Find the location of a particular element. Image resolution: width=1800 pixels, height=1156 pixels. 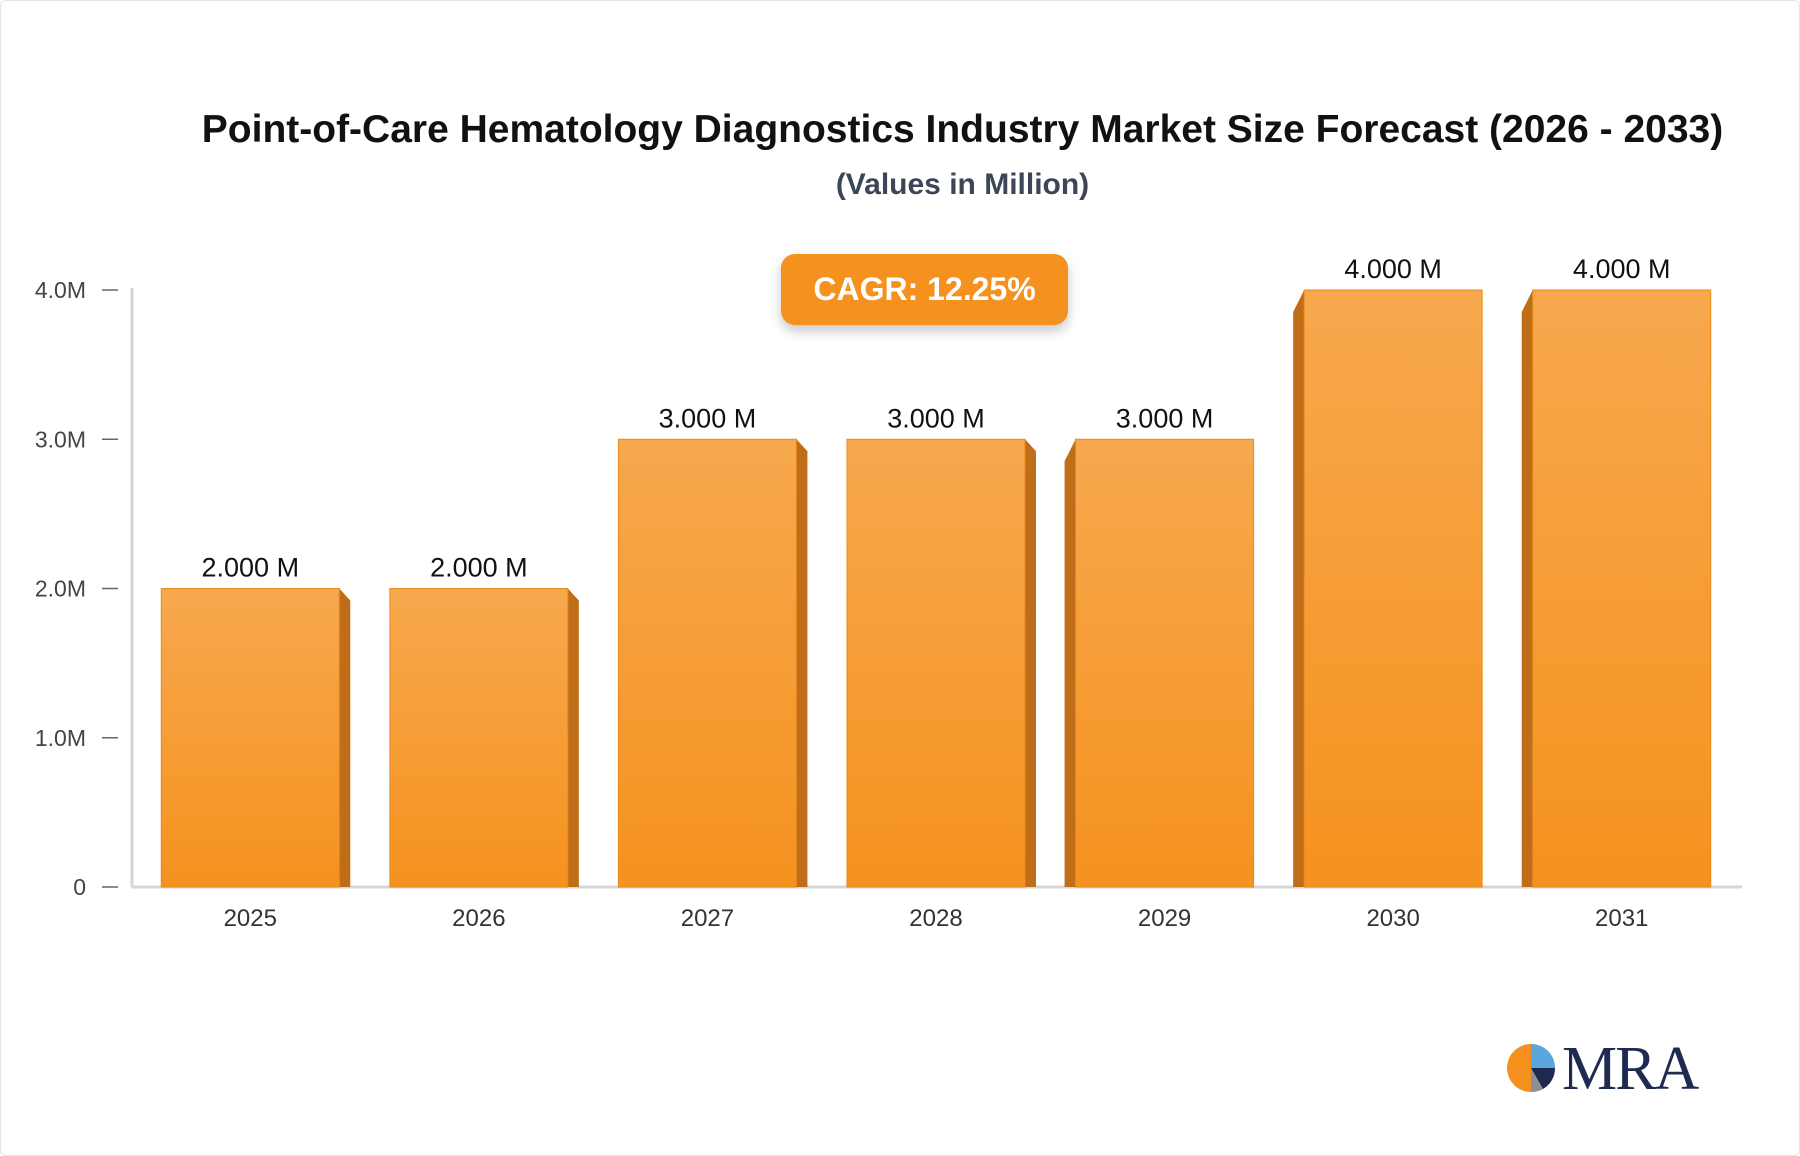

mra-logo: MRA is located at coordinates (1602, 1069).